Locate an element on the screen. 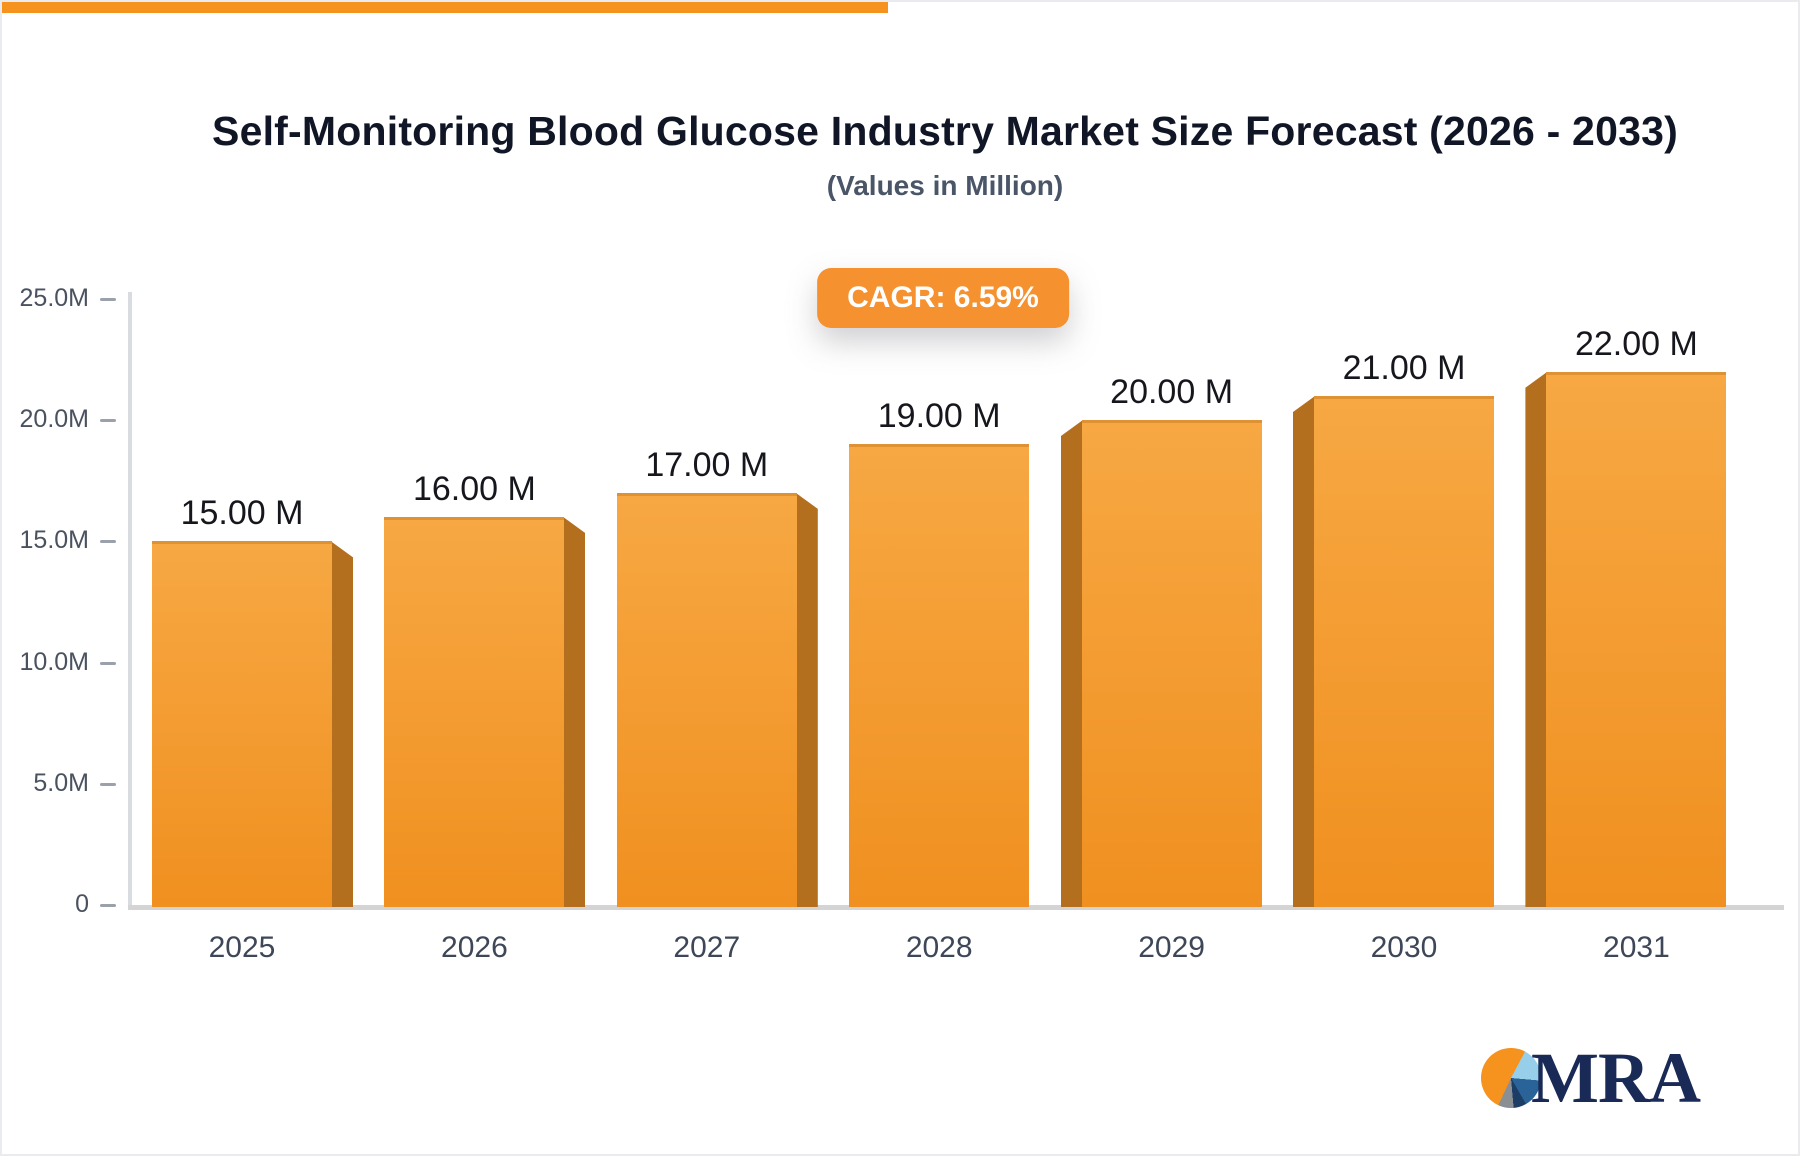  top-accent-strip is located at coordinates (445, 7).